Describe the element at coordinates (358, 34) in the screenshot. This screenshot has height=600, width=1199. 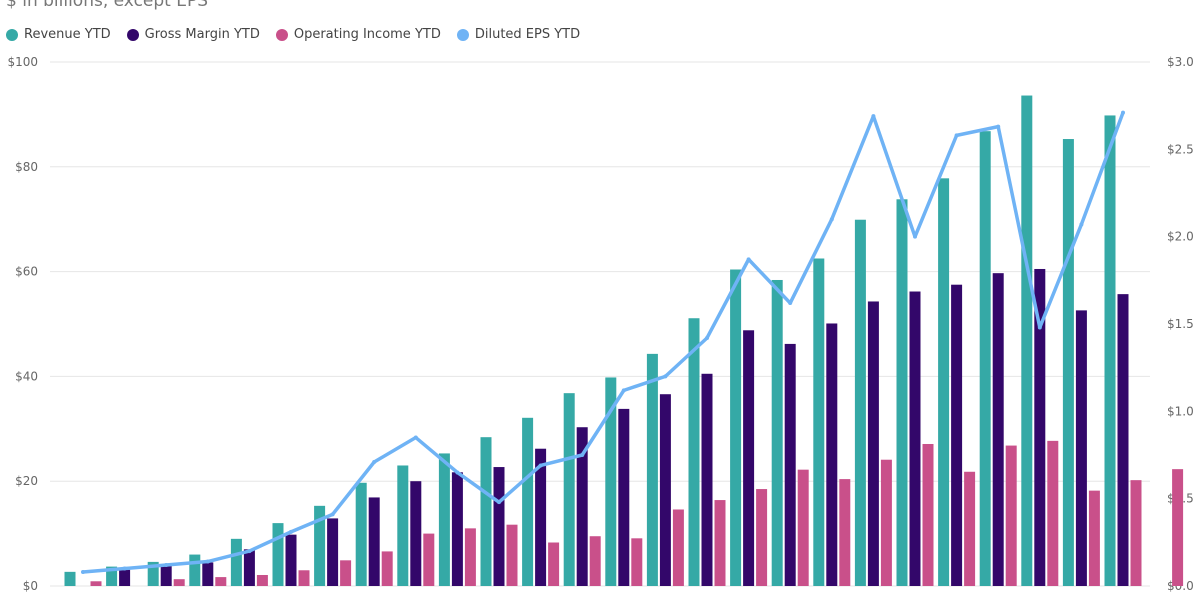
I see `legend-item-operating-income: Operating Income YTD` at that location.